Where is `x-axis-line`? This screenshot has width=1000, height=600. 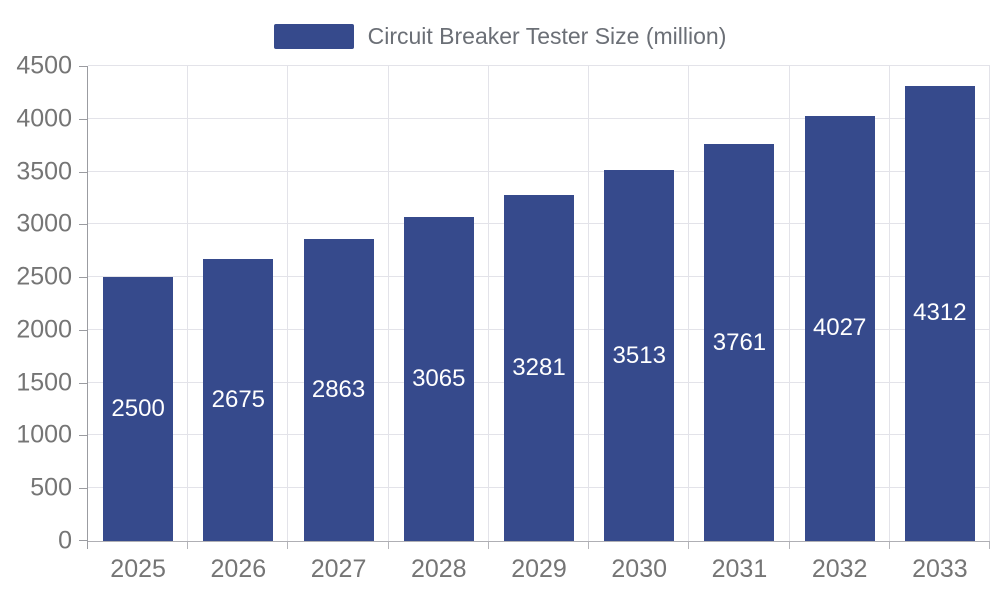 x-axis-line is located at coordinates (539, 541).